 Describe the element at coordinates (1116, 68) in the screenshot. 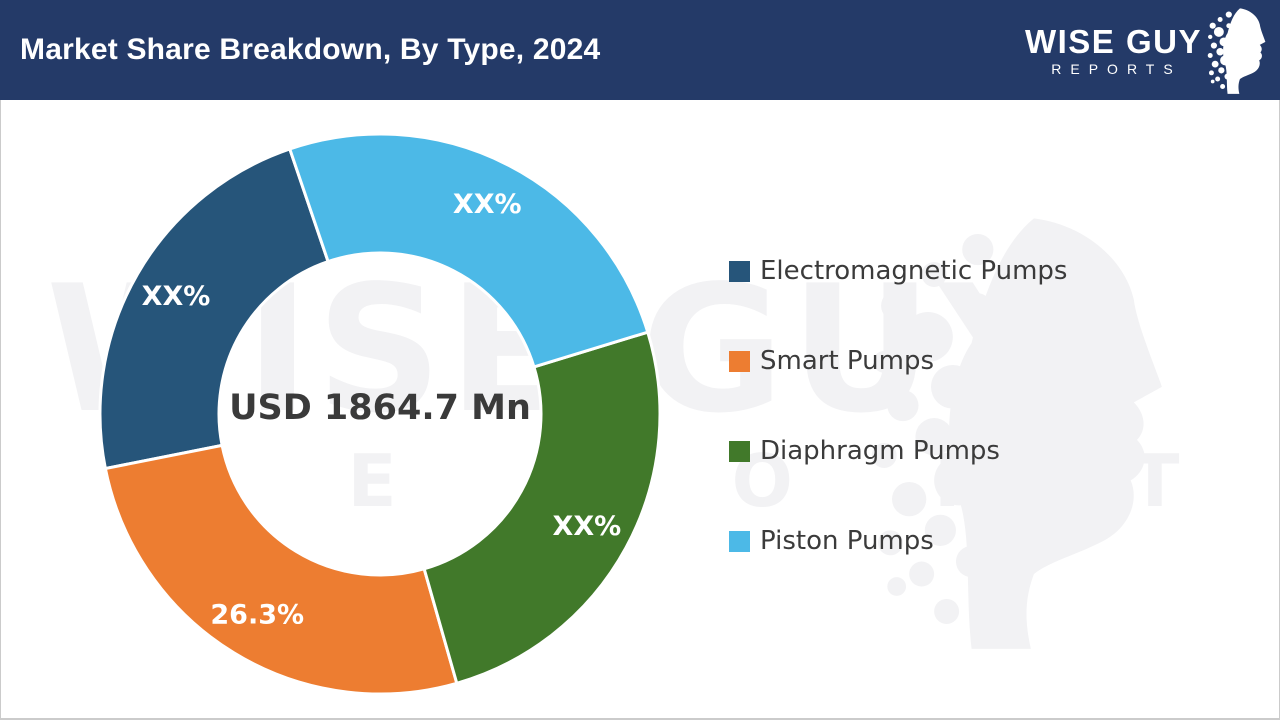

I see `brand-subtitle: REPORTS` at that location.